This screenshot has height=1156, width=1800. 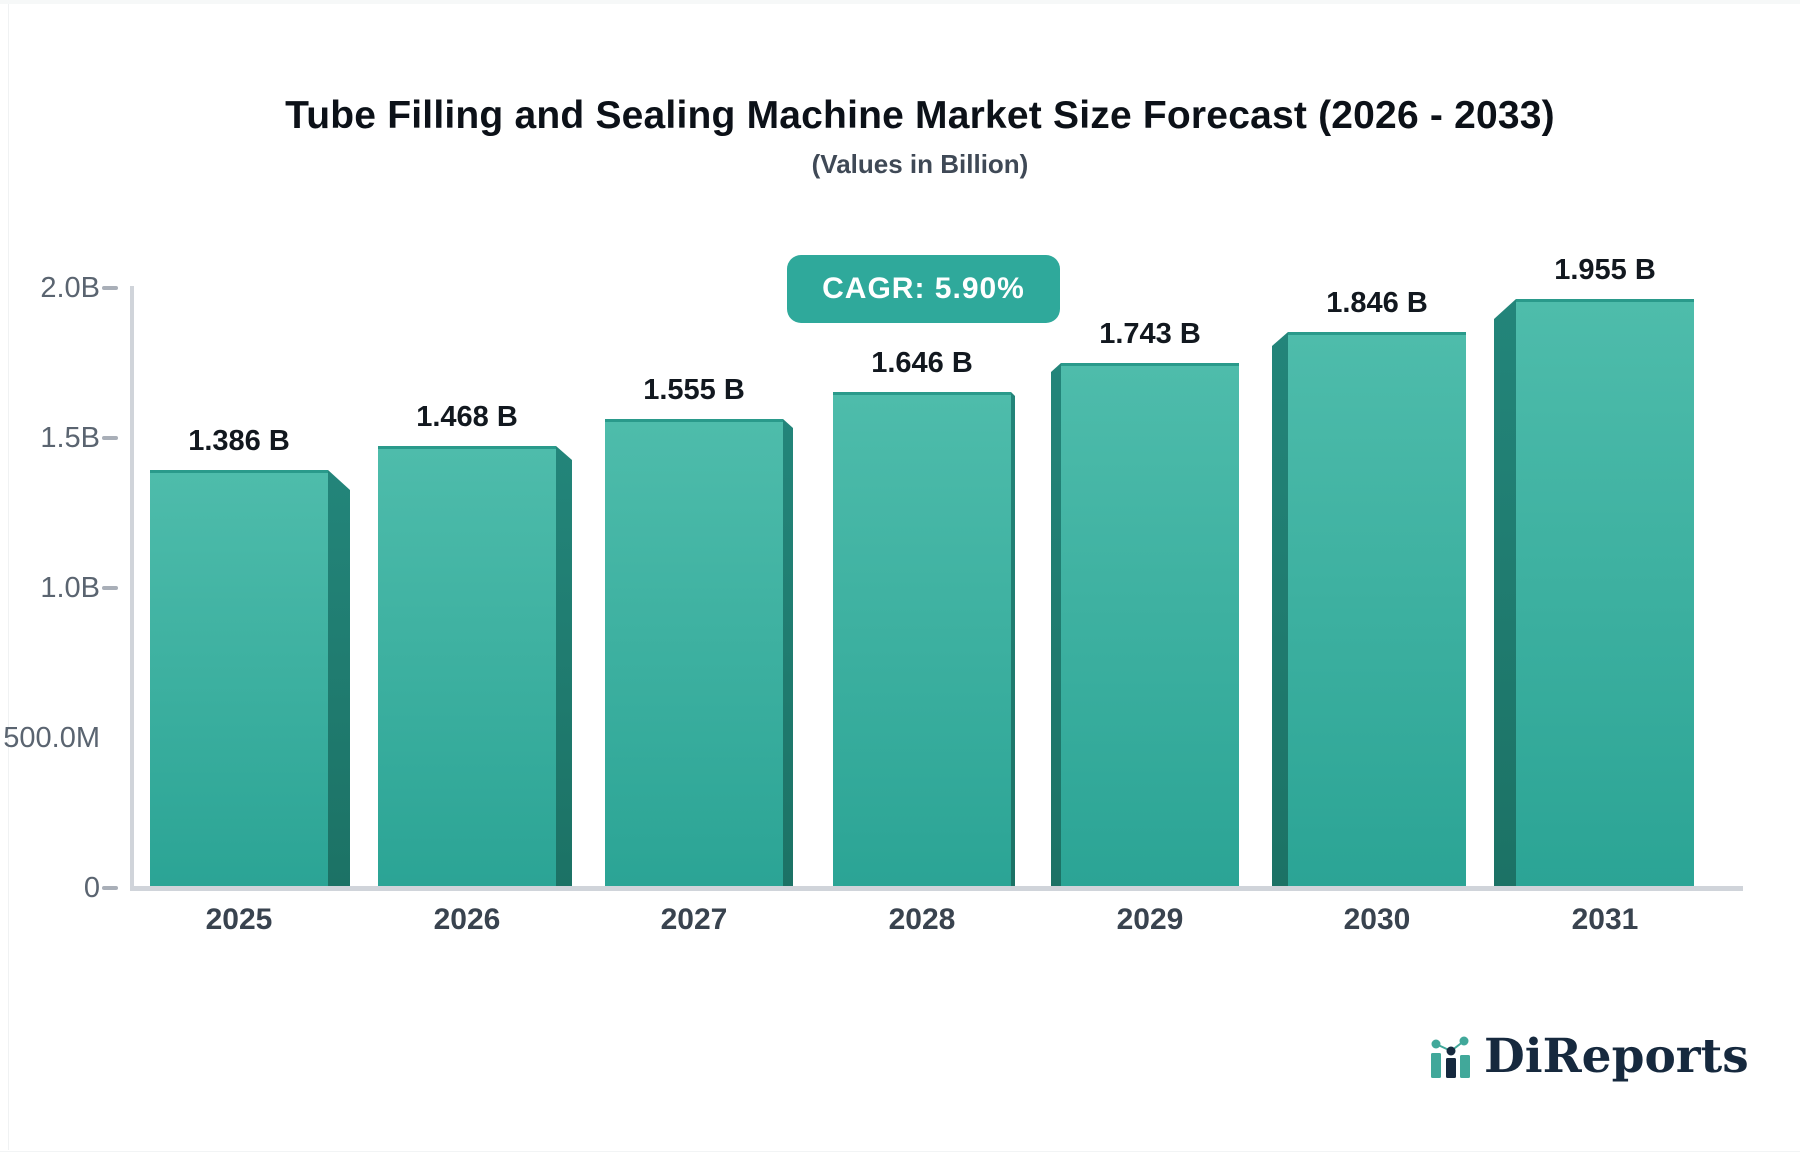 I want to click on bar-2031, so click(x=1605, y=592).